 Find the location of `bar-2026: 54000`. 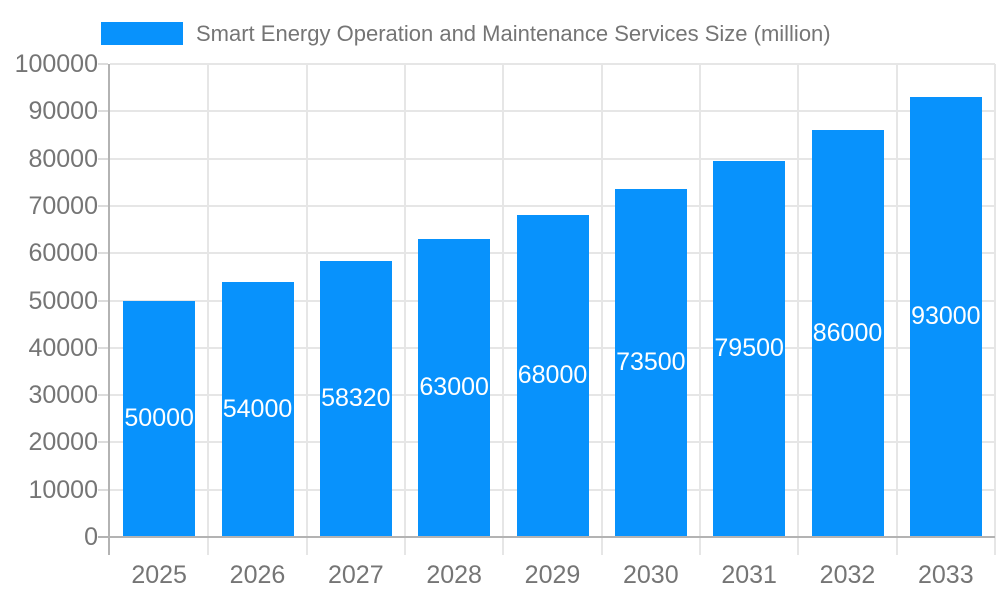

bar-2026: 54000 is located at coordinates (257, 409).